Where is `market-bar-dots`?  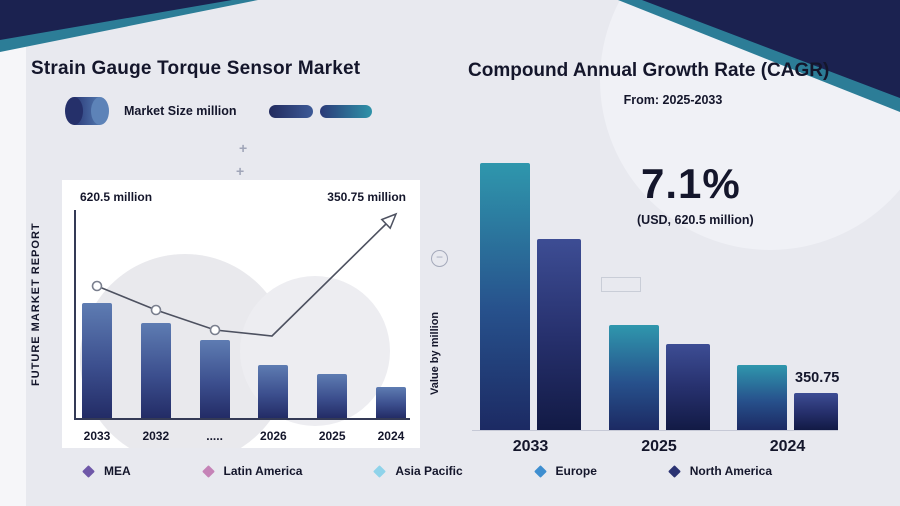 market-bar-dots is located at coordinates (214, 379).